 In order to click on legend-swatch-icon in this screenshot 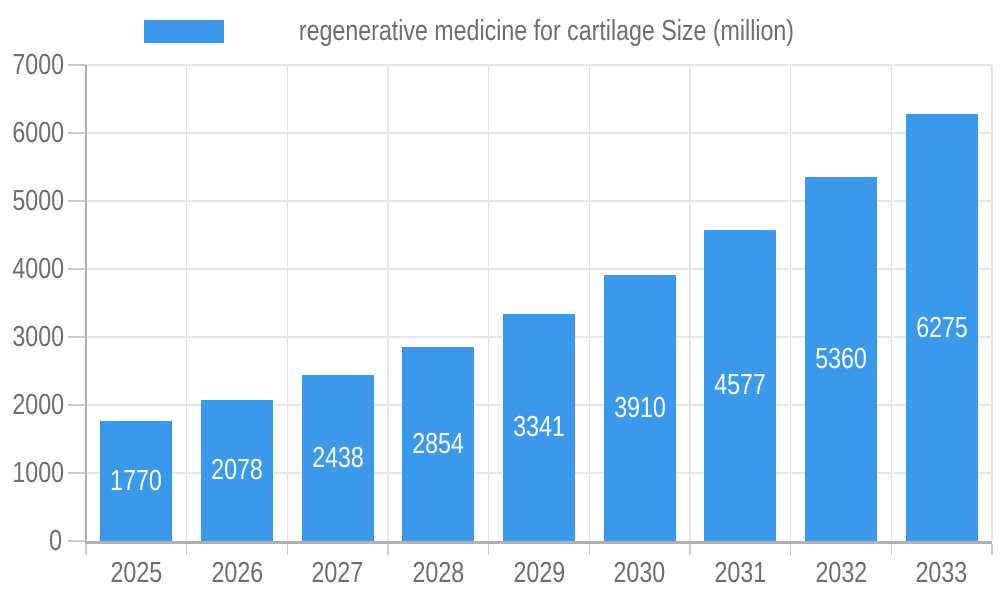, I will do `click(184, 31)`.